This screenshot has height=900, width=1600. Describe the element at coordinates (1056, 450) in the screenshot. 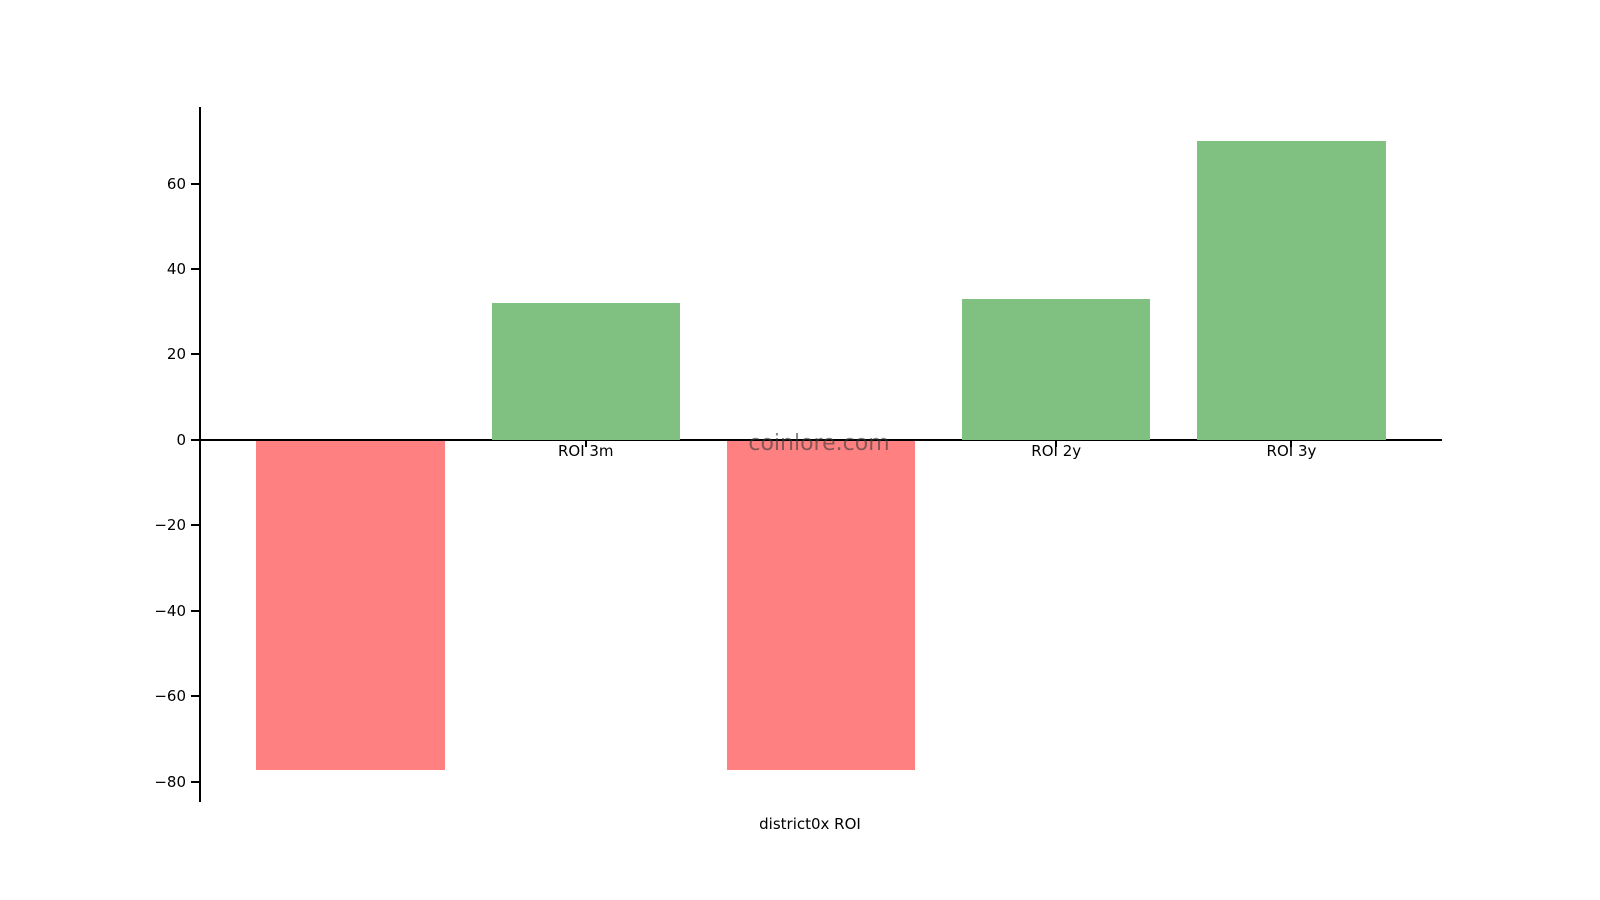

I see `x-tick-label: ROI 2y` at that location.